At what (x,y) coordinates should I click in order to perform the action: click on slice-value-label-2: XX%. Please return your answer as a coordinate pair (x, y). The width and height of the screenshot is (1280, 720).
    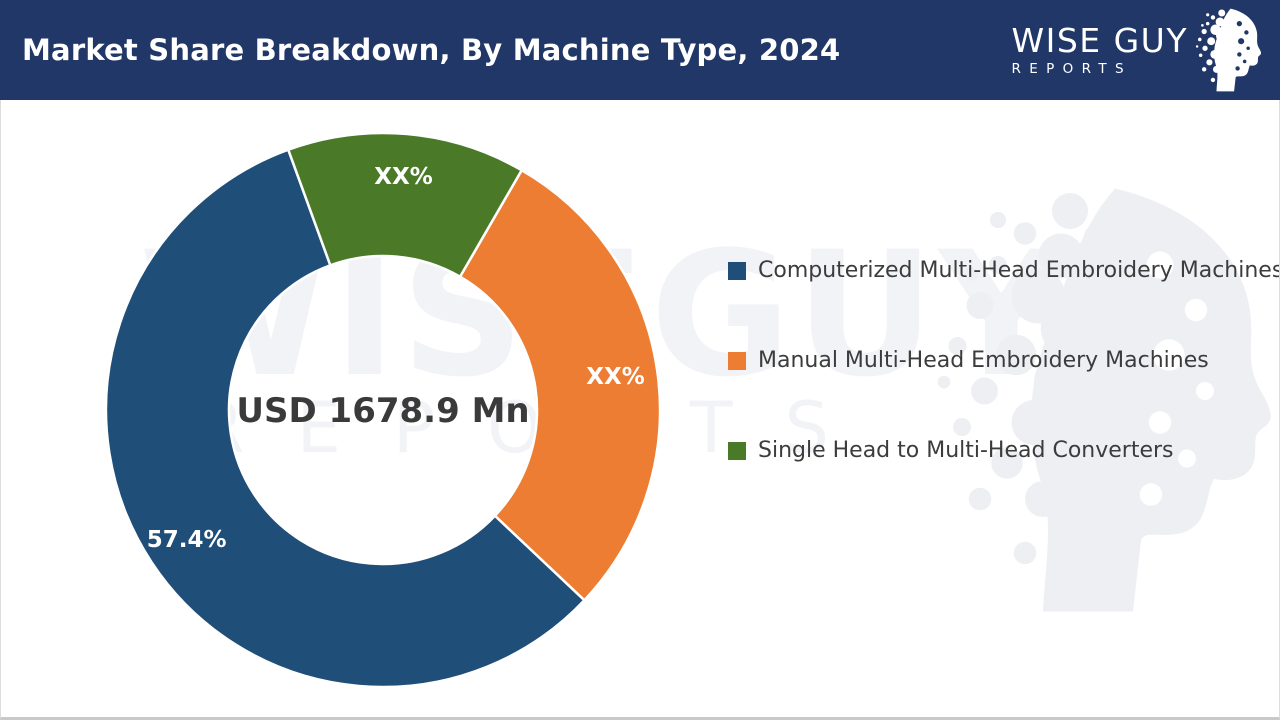
    Looking at the image, I should click on (403, 177).